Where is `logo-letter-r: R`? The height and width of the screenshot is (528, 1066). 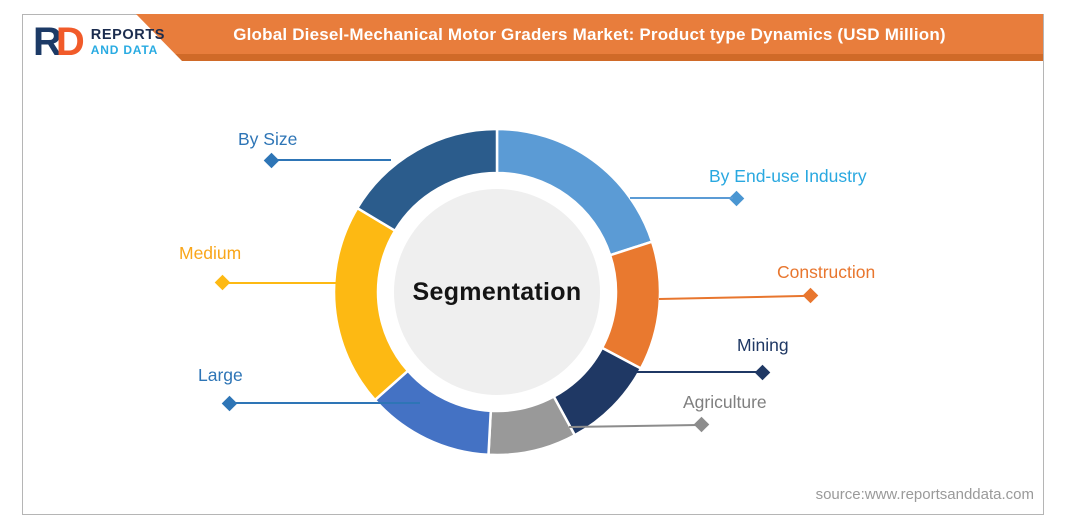
logo-letter-r: R is located at coordinates (47, 42).